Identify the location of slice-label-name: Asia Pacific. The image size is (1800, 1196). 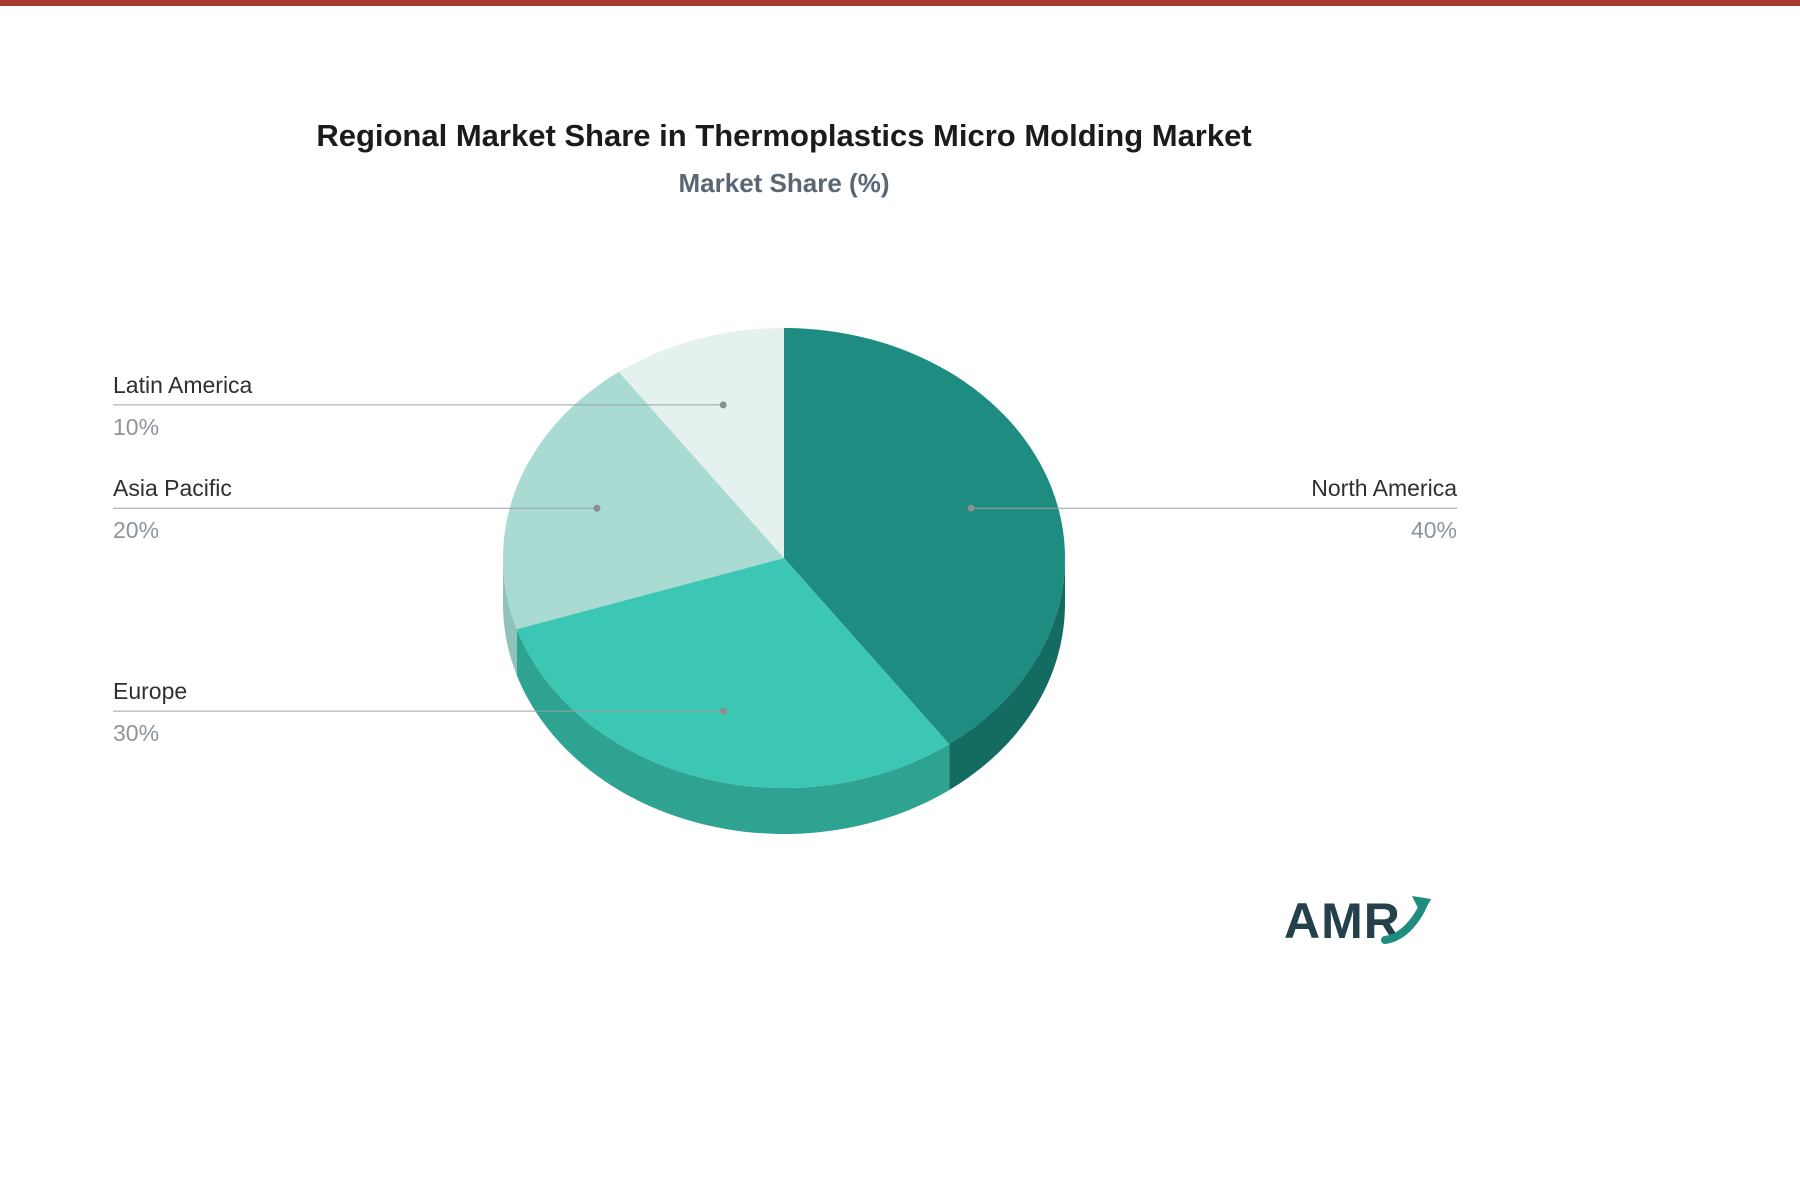
(172, 488).